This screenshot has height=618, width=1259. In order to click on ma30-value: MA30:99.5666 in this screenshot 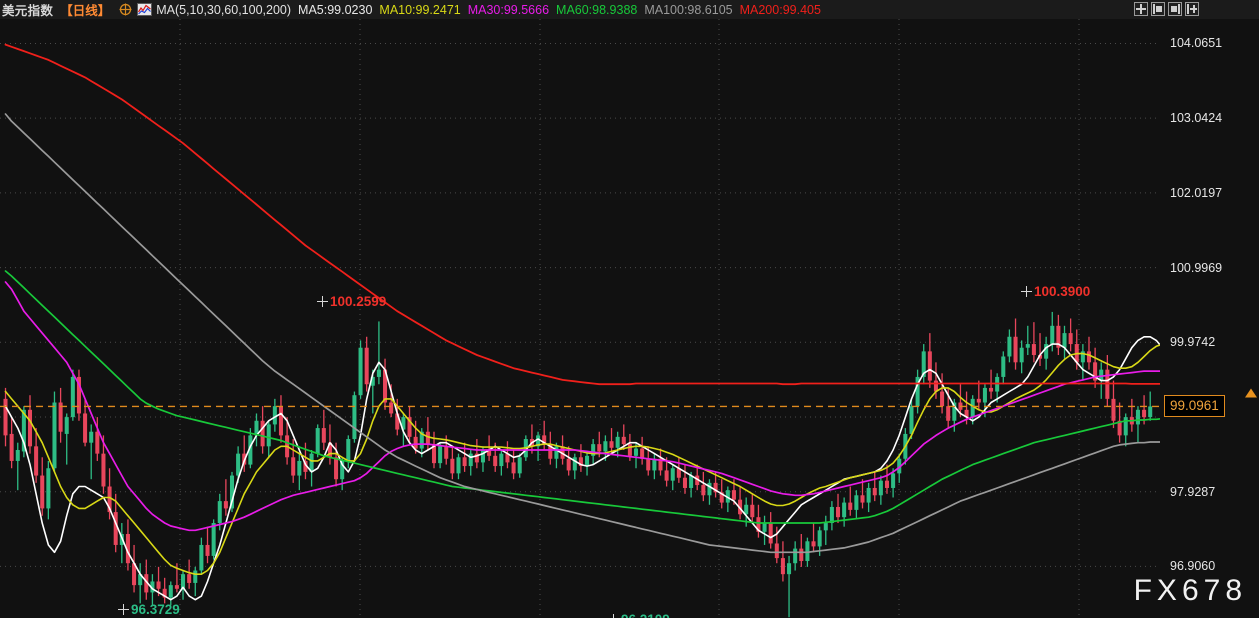, I will do `click(508, 9)`.